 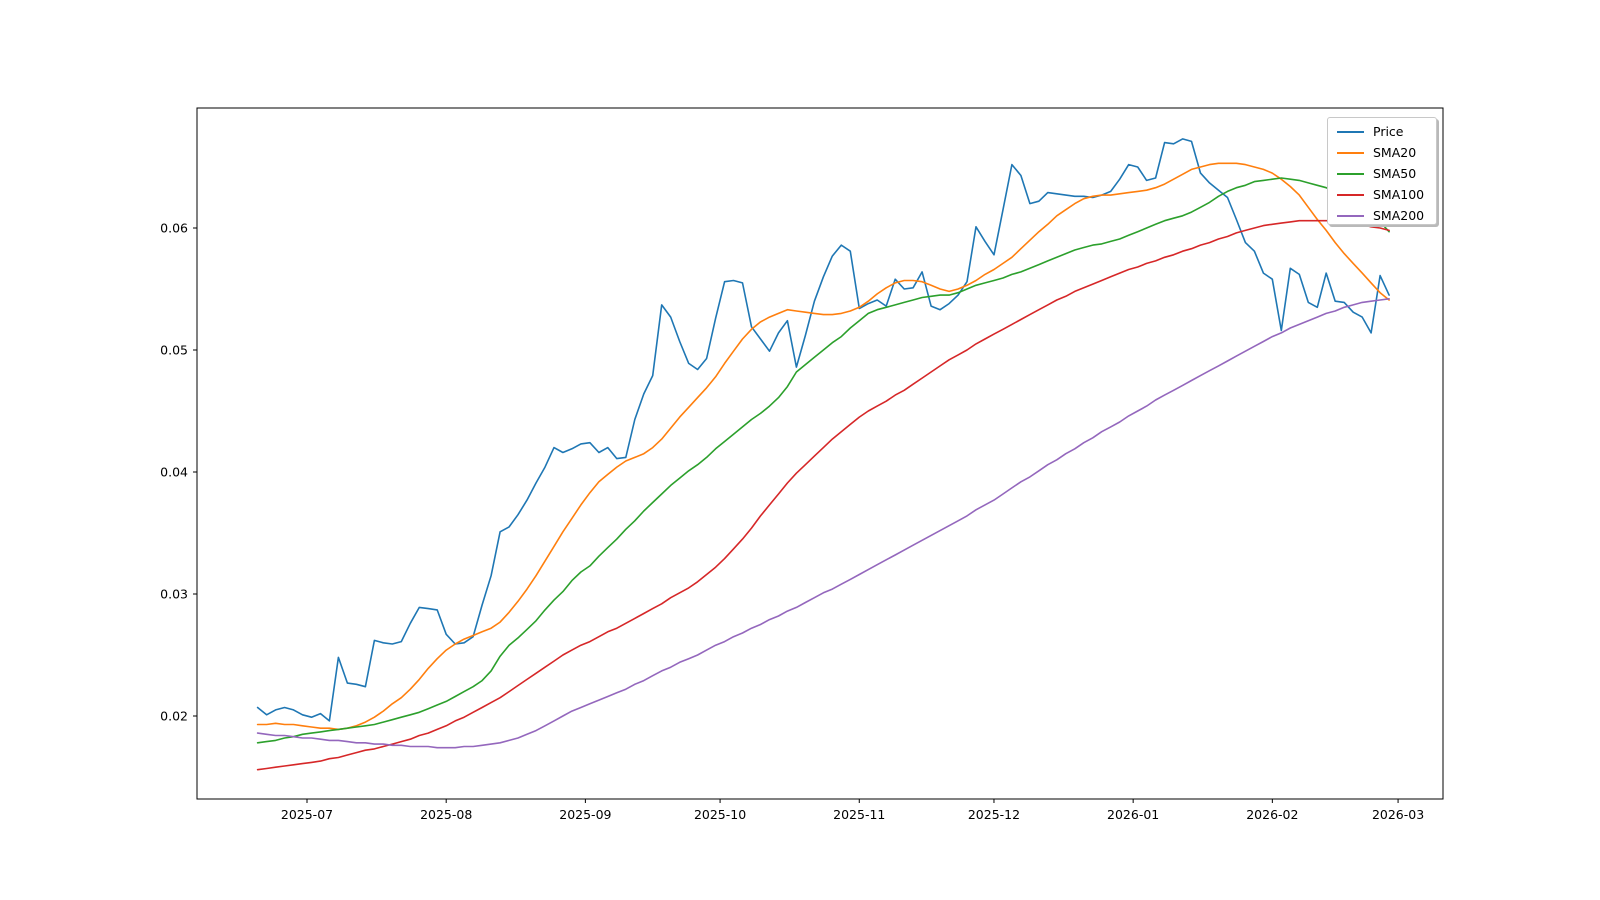 I want to click on legend-label: Price, so click(x=1388, y=131).